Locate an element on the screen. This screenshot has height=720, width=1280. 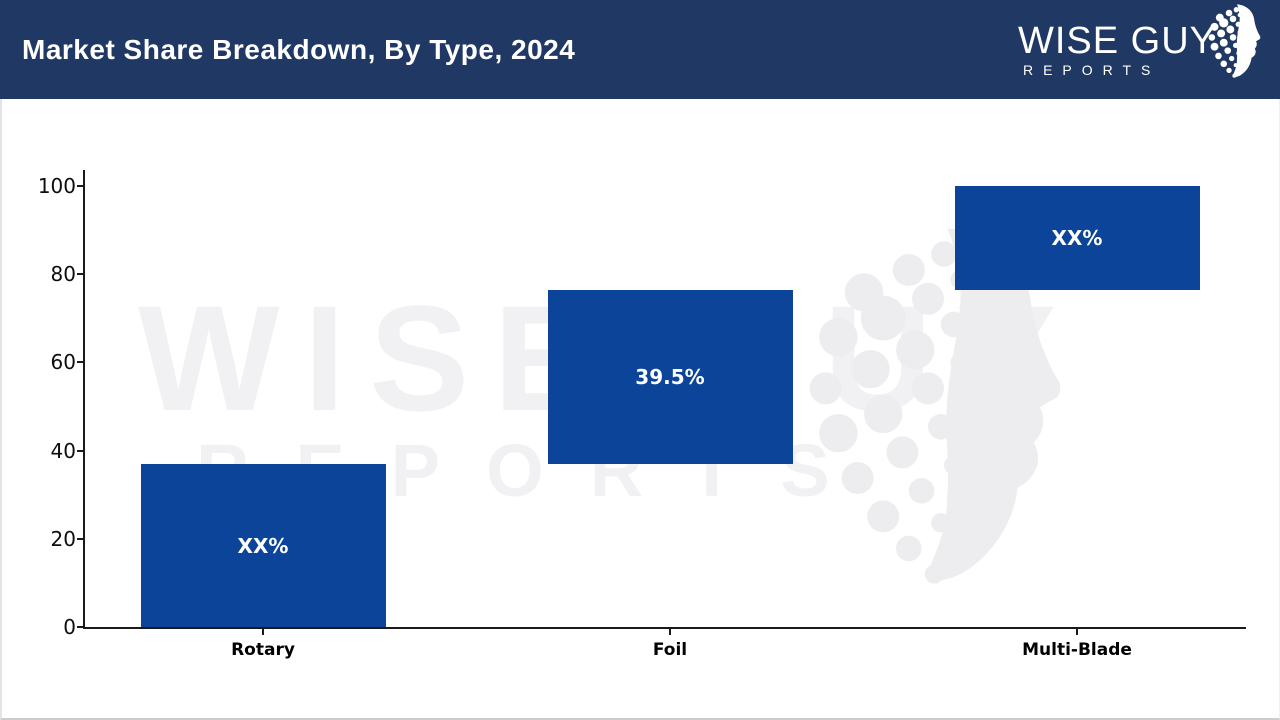
y-tick-label-80: 80 is located at coordinates (63, 274).